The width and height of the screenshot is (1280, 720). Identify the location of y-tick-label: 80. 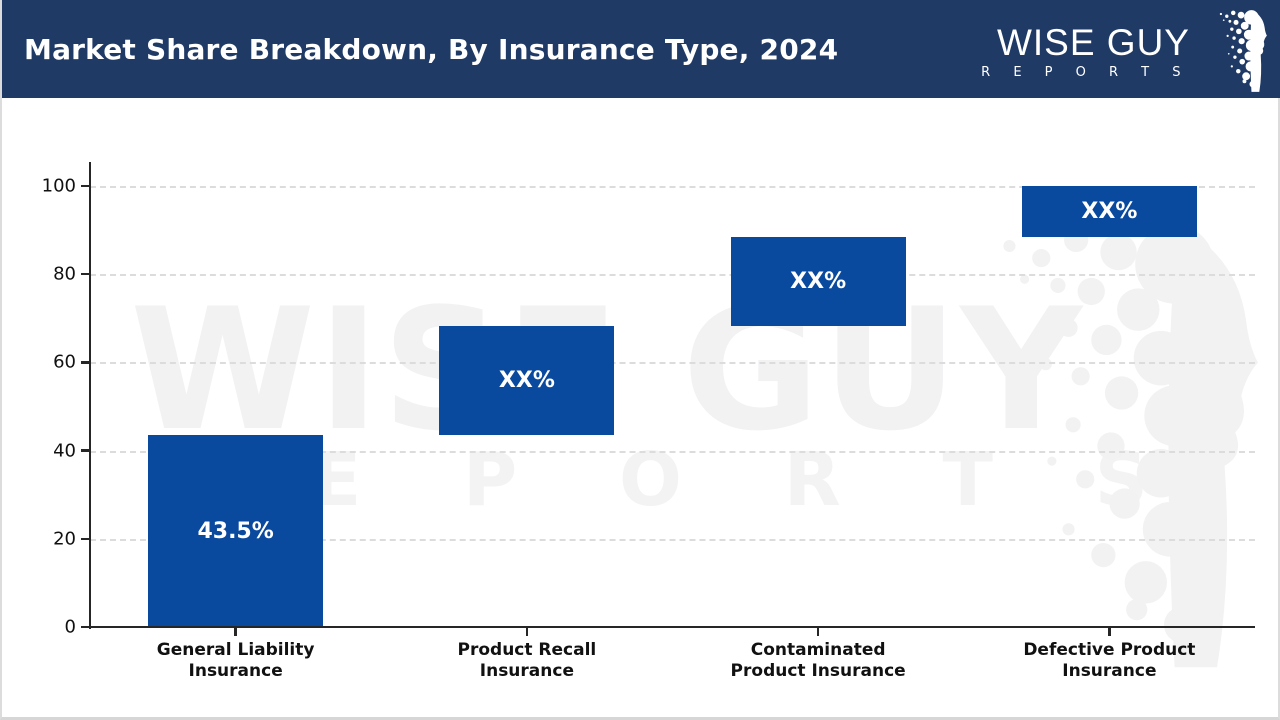
(64, 274).